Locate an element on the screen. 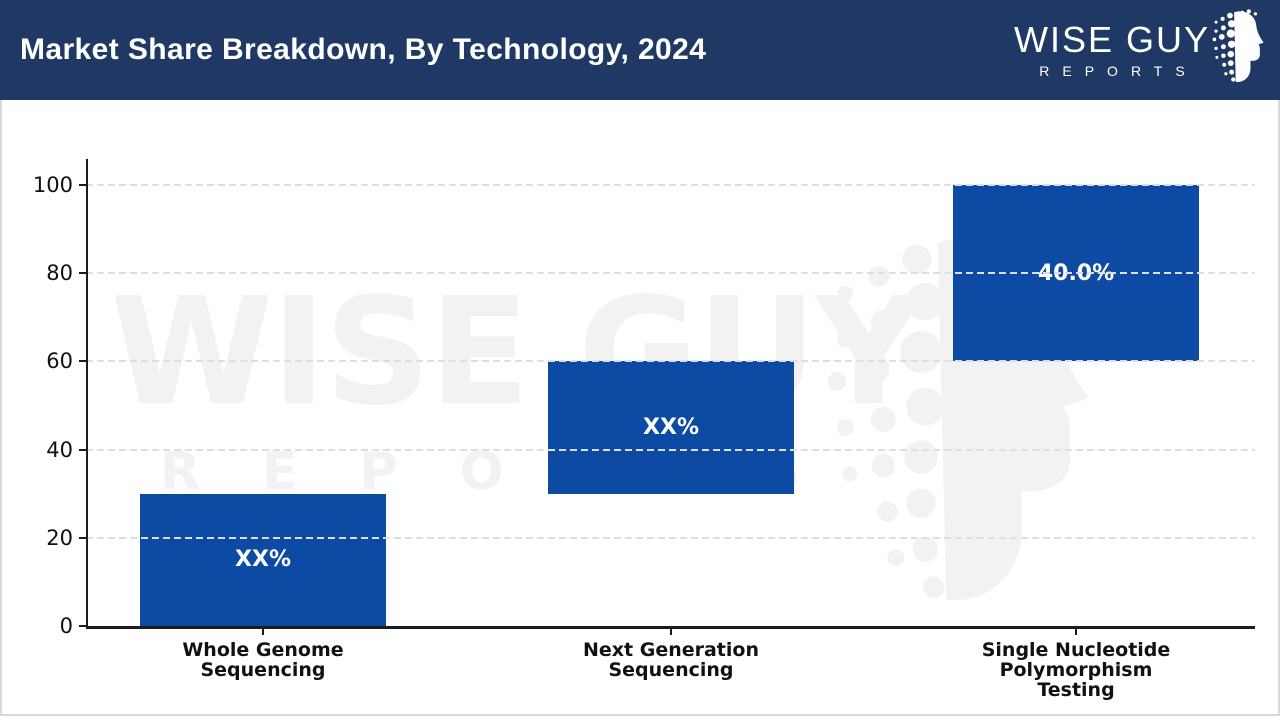  category-label: Single Nucleotide Polymorphism Testing is located at coordinates (1076, 670).